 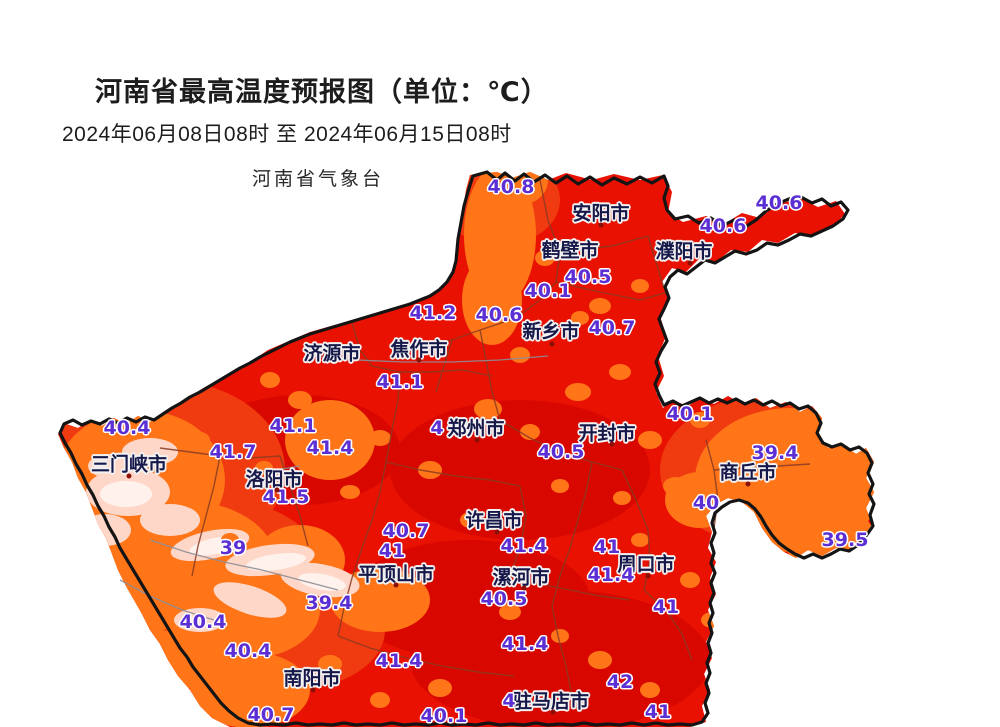 I want to click on city-label-zhoukou: 周口市, so click(x=646, y=564).